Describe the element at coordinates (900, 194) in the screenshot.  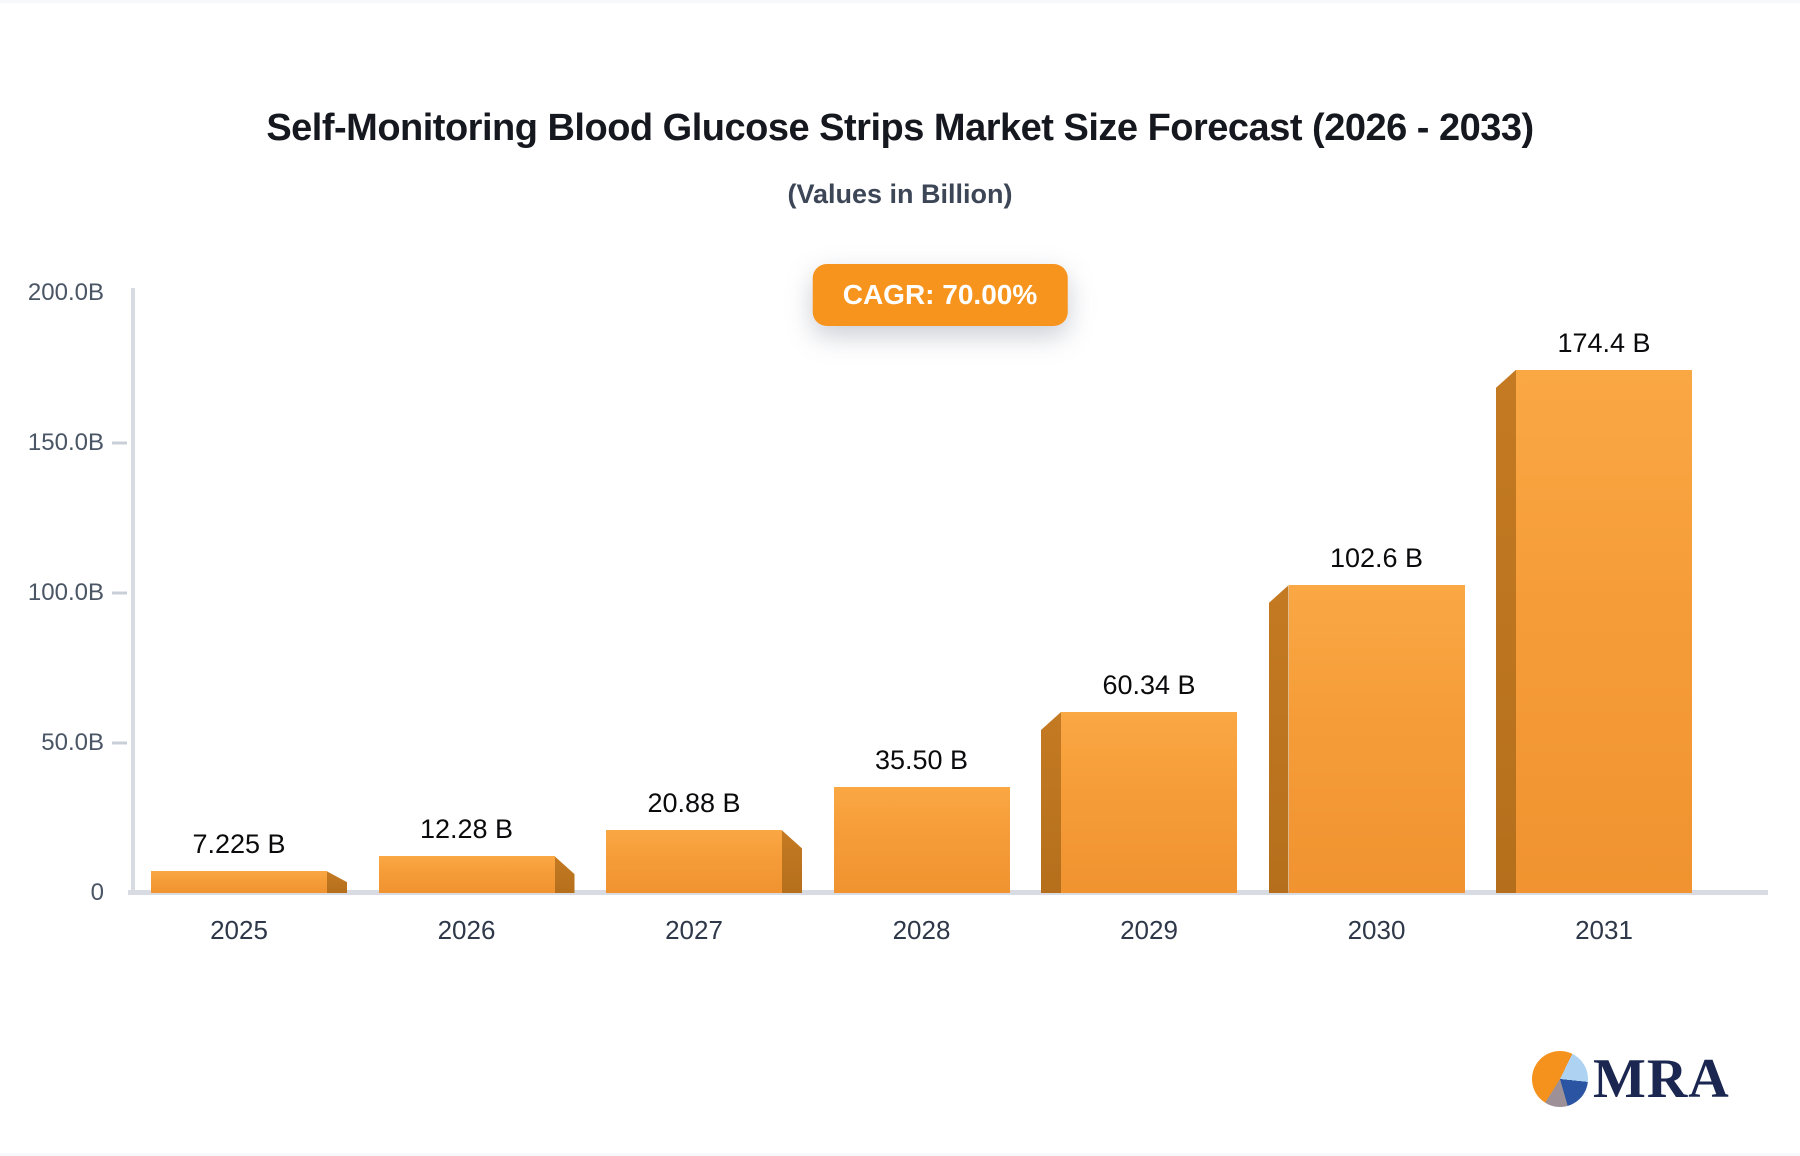
I see `chart-subtitle: (Values in Billion)` at that location.